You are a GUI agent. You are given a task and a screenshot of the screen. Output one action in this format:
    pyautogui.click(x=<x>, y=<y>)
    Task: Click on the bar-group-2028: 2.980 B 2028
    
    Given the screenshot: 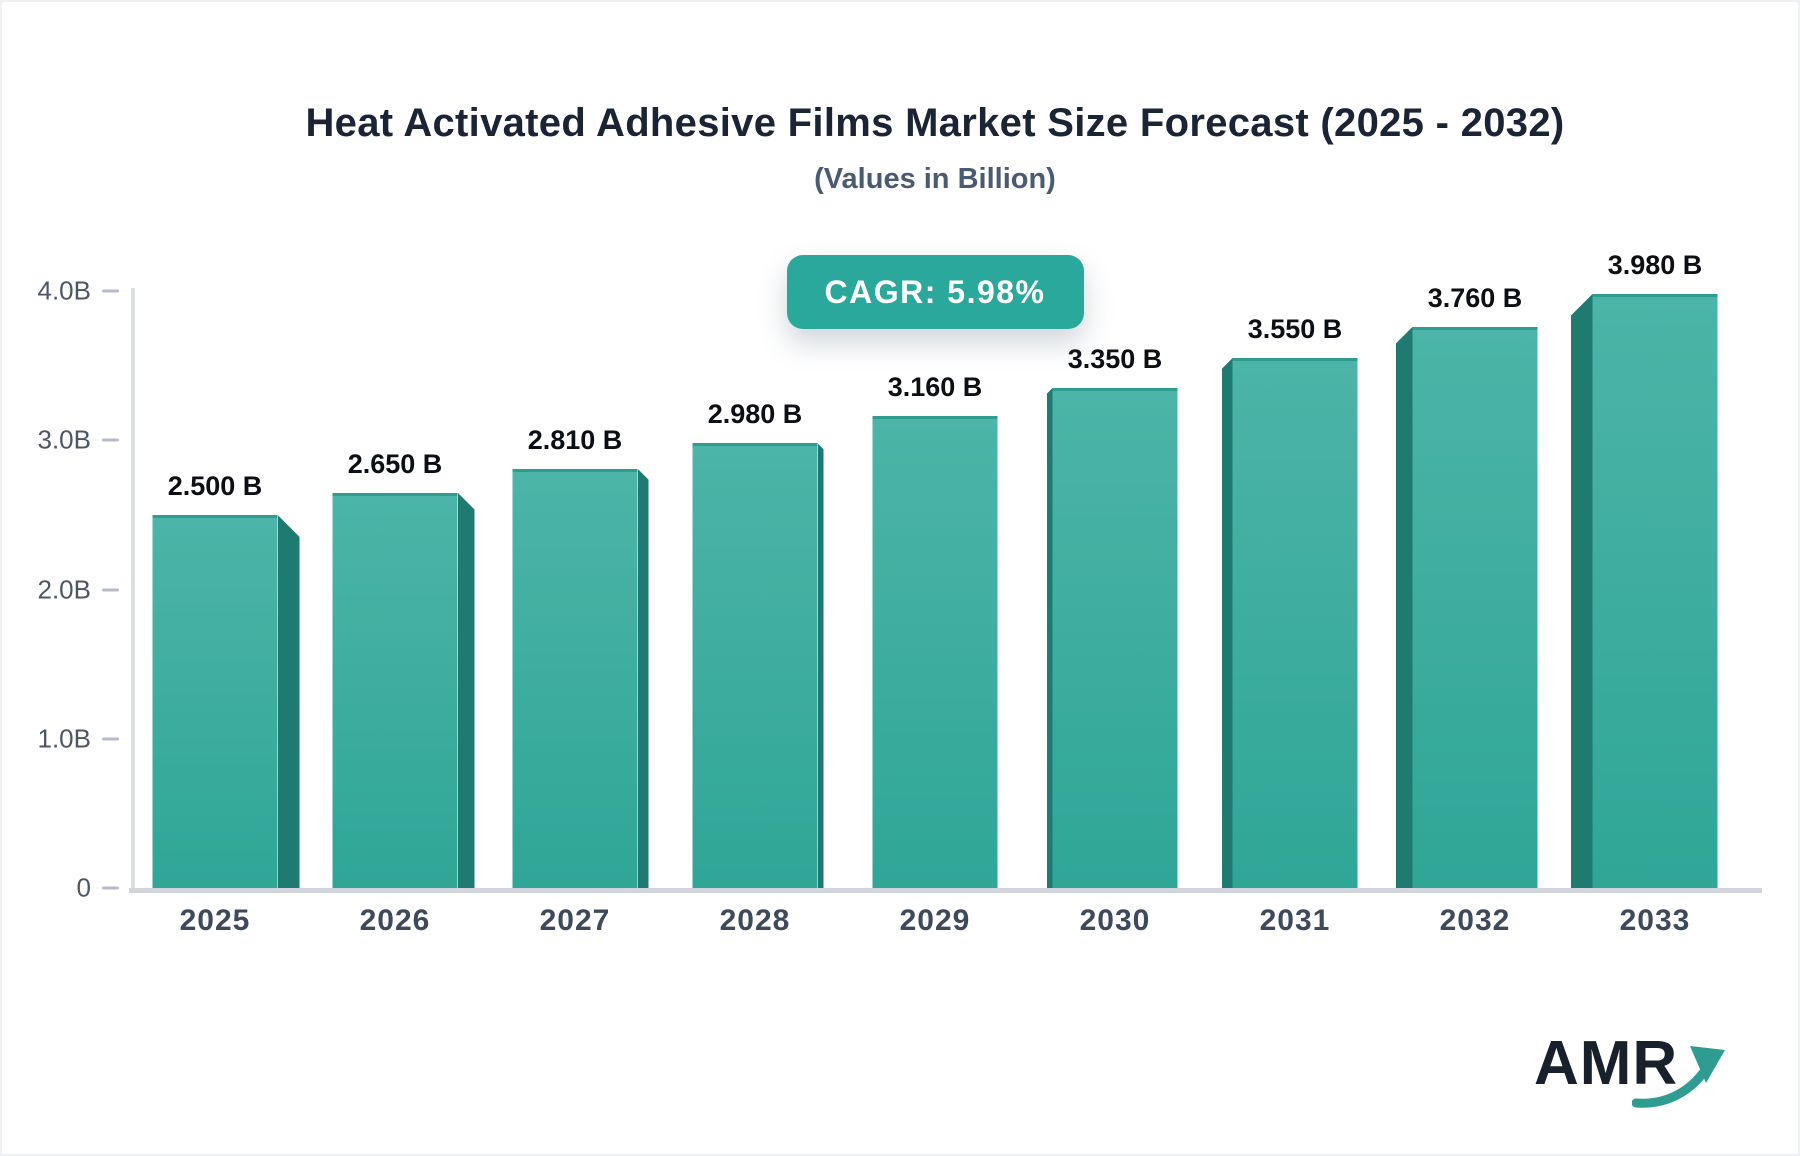 What is the action you would take?
    pyautogui.click(x=755, y=614)
    